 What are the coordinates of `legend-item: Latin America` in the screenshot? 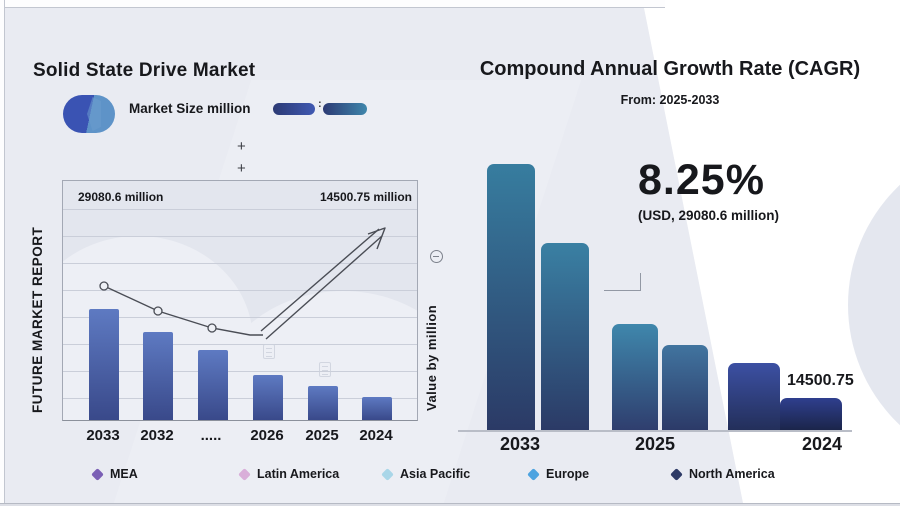 It's located at (289, 474).